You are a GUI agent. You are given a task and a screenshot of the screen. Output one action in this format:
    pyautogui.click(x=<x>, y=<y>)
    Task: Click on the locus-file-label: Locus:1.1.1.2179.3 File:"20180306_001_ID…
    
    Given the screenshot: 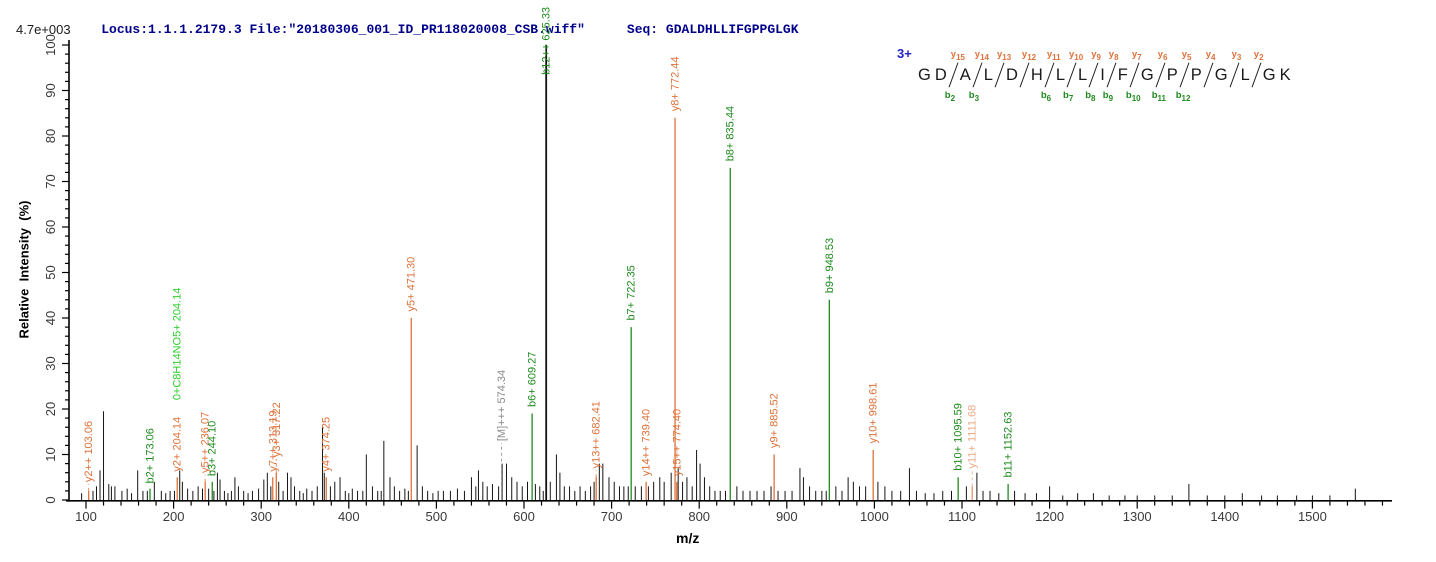 What is the action you would take?
    pyautogui.click(x=343, y=29)
    